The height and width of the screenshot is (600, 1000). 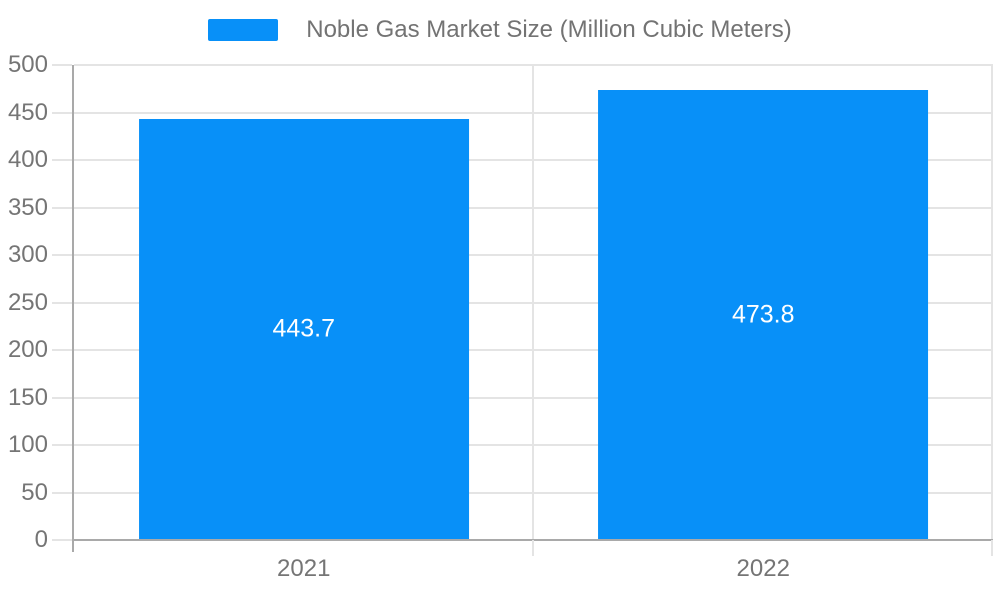 I want to click on bar-value-label: 443.7, so click(x=304, y=328).